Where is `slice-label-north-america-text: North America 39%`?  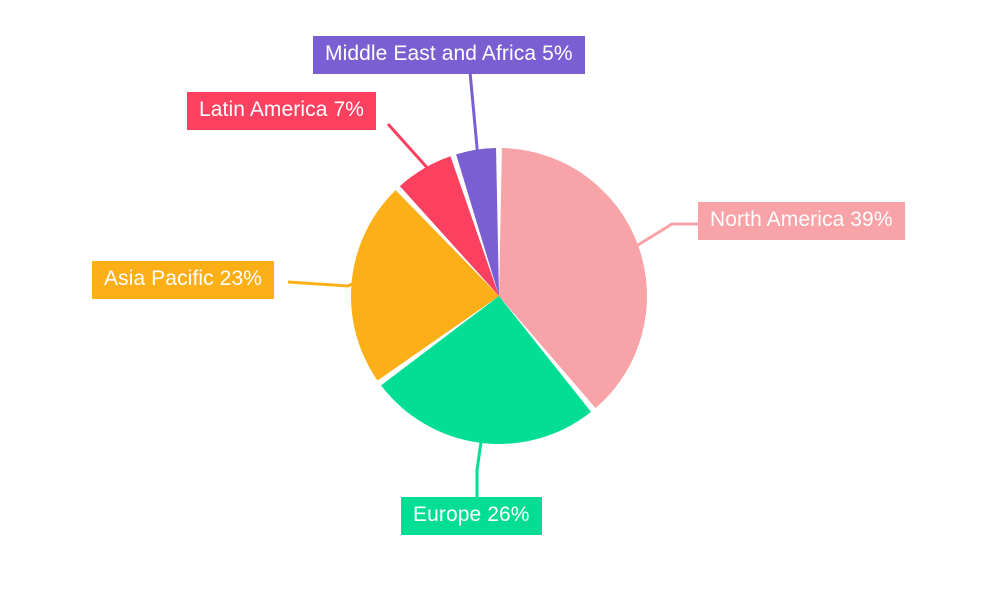 slice-label-north-america-text: North America 39% is located at coordinates (801, 219).